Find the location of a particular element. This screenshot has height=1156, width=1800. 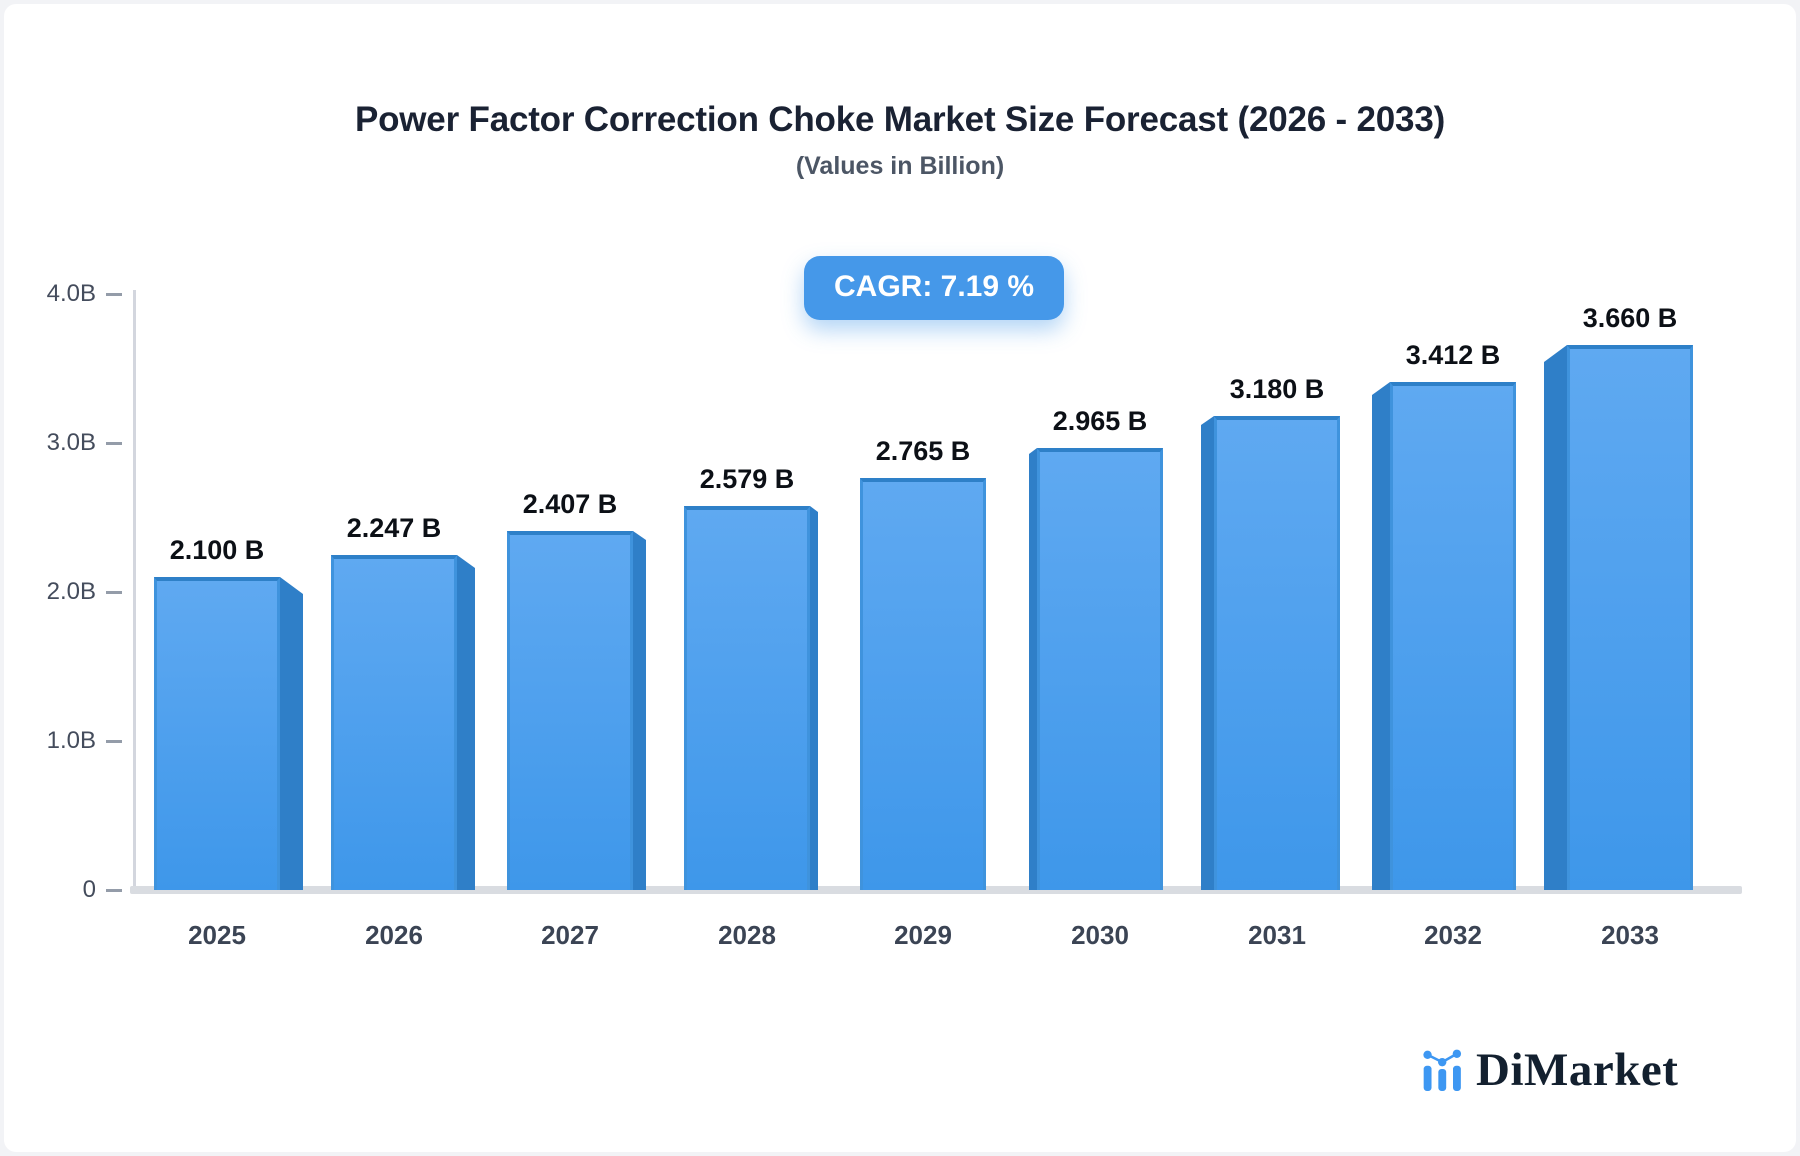

bar-value-label-2030: 2.965 B is located at coordinates (1100, 421).